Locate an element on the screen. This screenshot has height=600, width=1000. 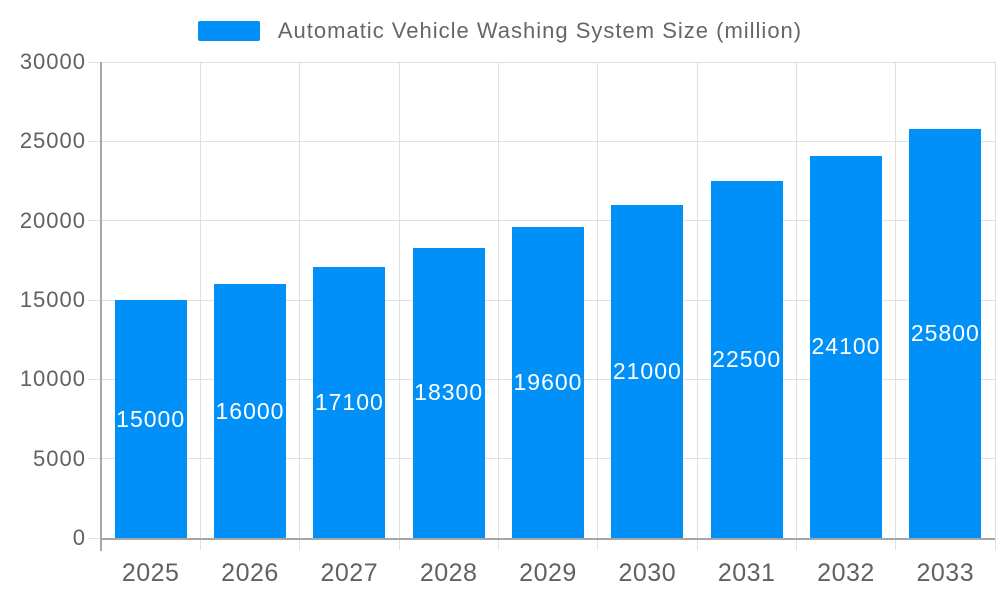
bar-value-label: 22500 is located at coordinates (747, 359).